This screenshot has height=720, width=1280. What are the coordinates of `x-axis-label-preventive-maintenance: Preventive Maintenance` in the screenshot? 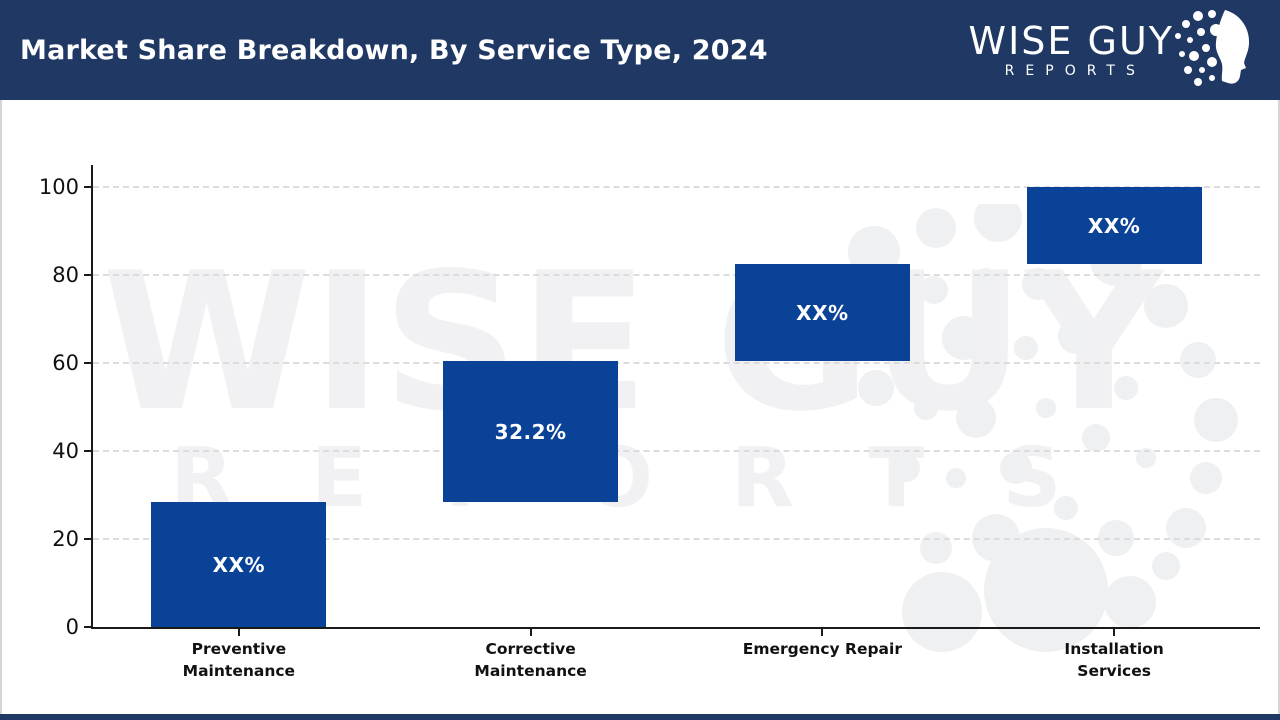 It's located at (239, 660).